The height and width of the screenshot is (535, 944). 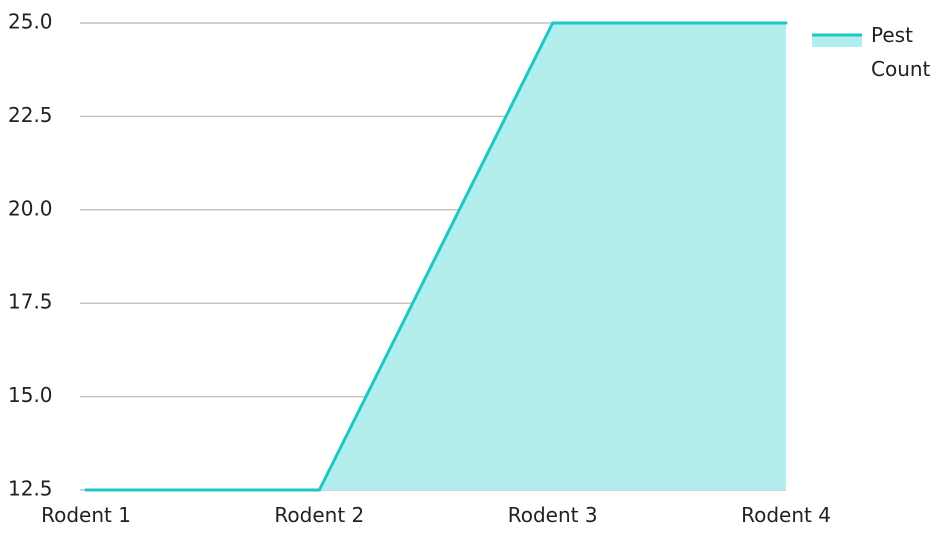 I want to click on y-tick-label: 22.5, so click(x=30, y=115).